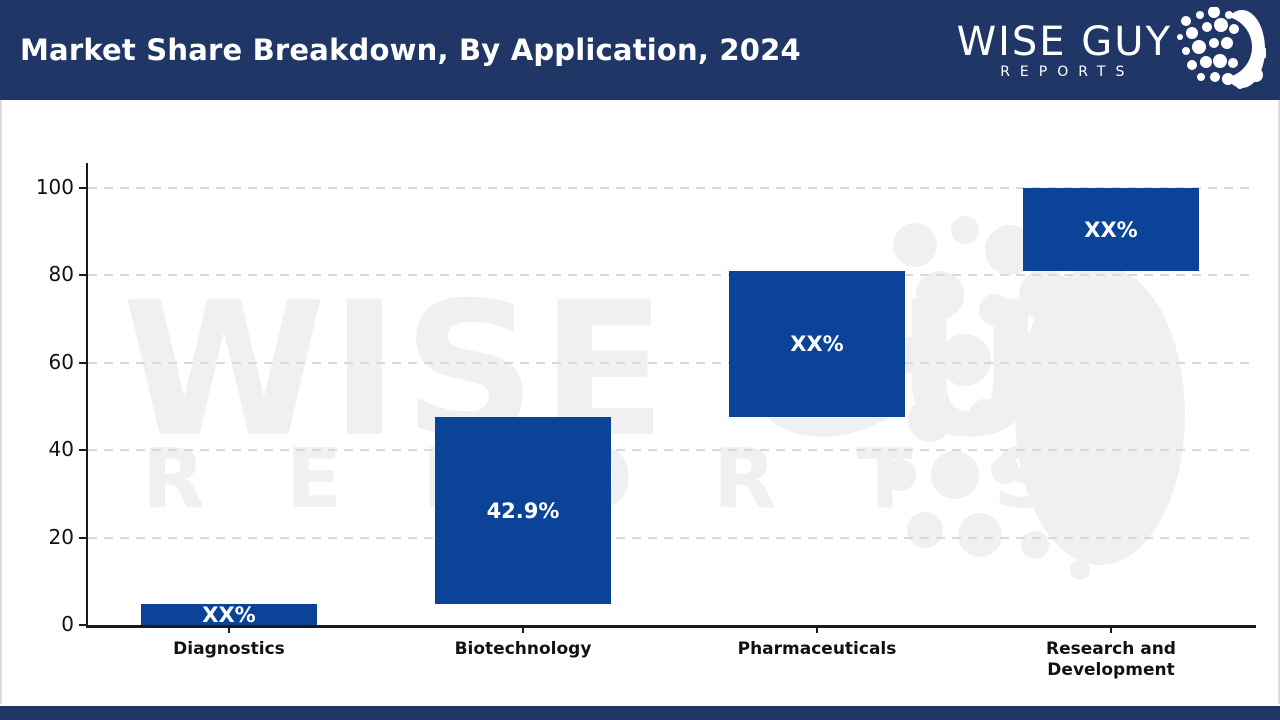  What do you see at coordinates (54, 187) in the screenshot?
I see `y-tick-label: 100` at bounding box center [54, 187].